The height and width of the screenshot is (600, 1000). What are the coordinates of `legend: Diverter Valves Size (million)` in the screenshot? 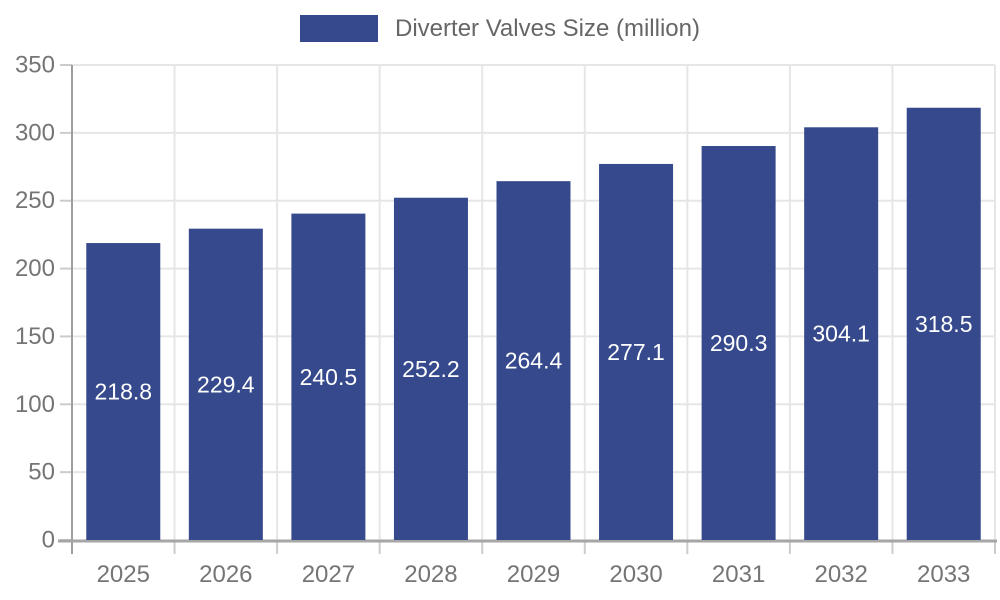 It's located at (500, 28).